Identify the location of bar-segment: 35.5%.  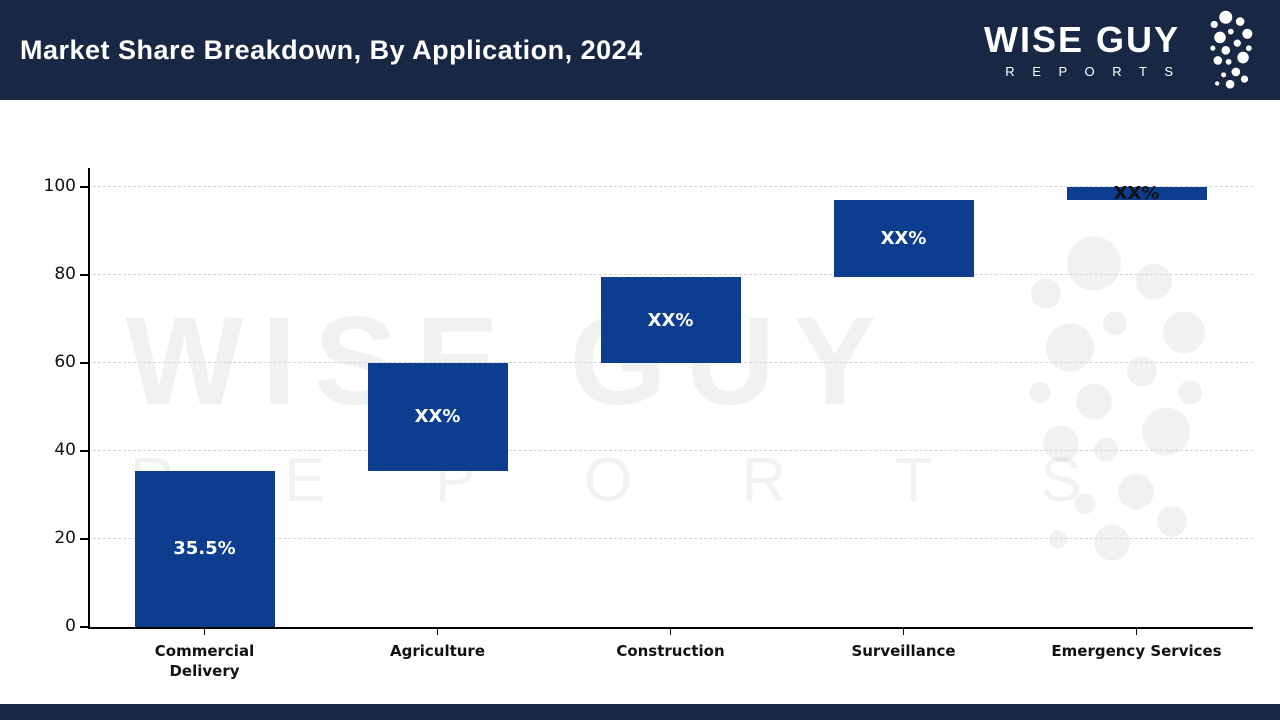
(204, 548).